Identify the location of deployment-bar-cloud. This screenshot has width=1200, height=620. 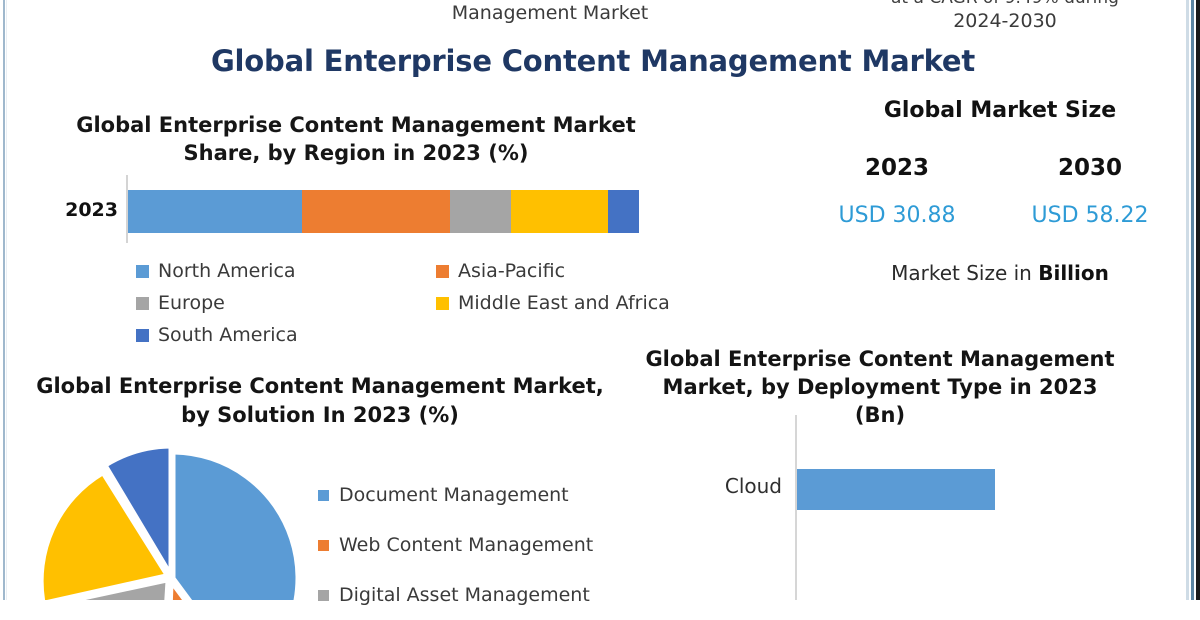
(896, 489).